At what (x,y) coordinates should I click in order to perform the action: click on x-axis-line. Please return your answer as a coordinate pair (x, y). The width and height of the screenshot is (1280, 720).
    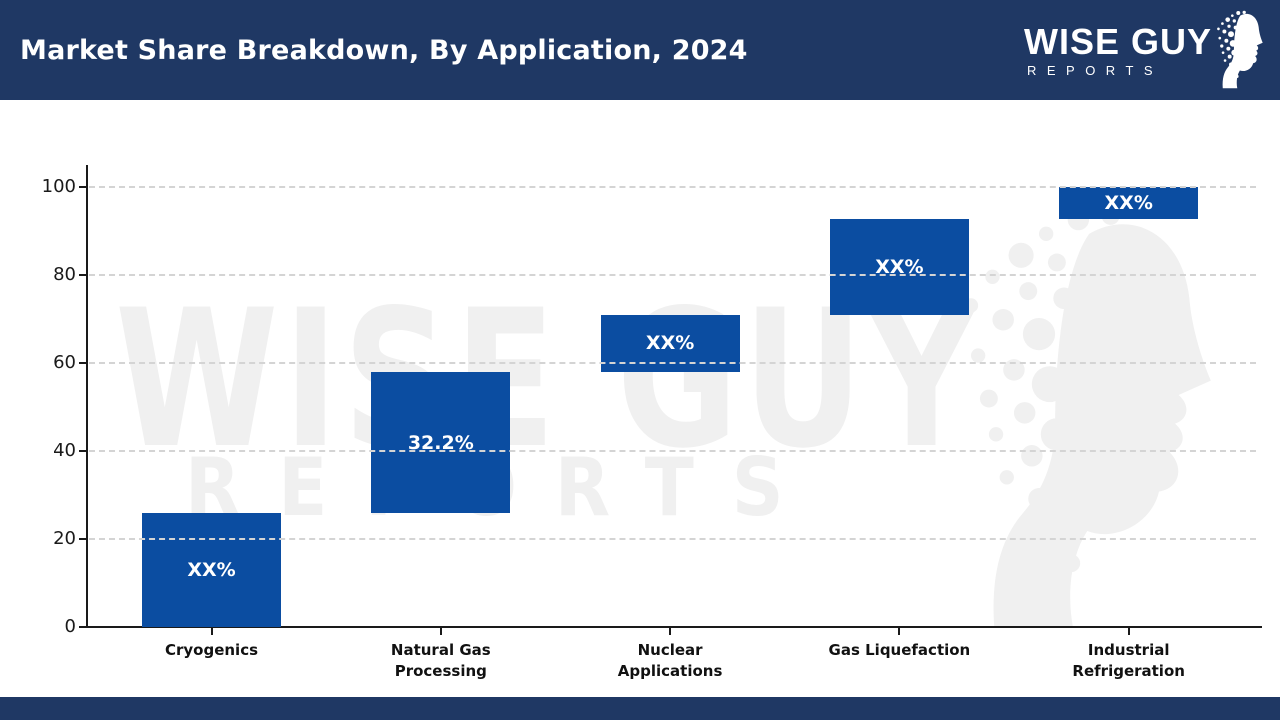
    Looking at the image, I should click on (674, 627).